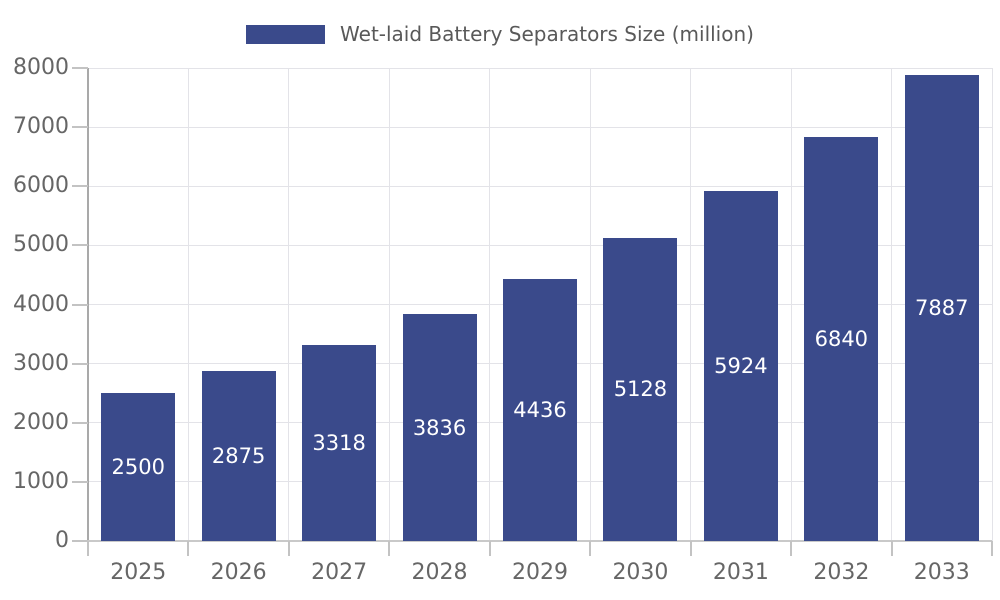  What do you see at coordinates (941, 572) in the screenshot?
I see `x-axis-tick-label: 2033` at bounding box center [941, 572].